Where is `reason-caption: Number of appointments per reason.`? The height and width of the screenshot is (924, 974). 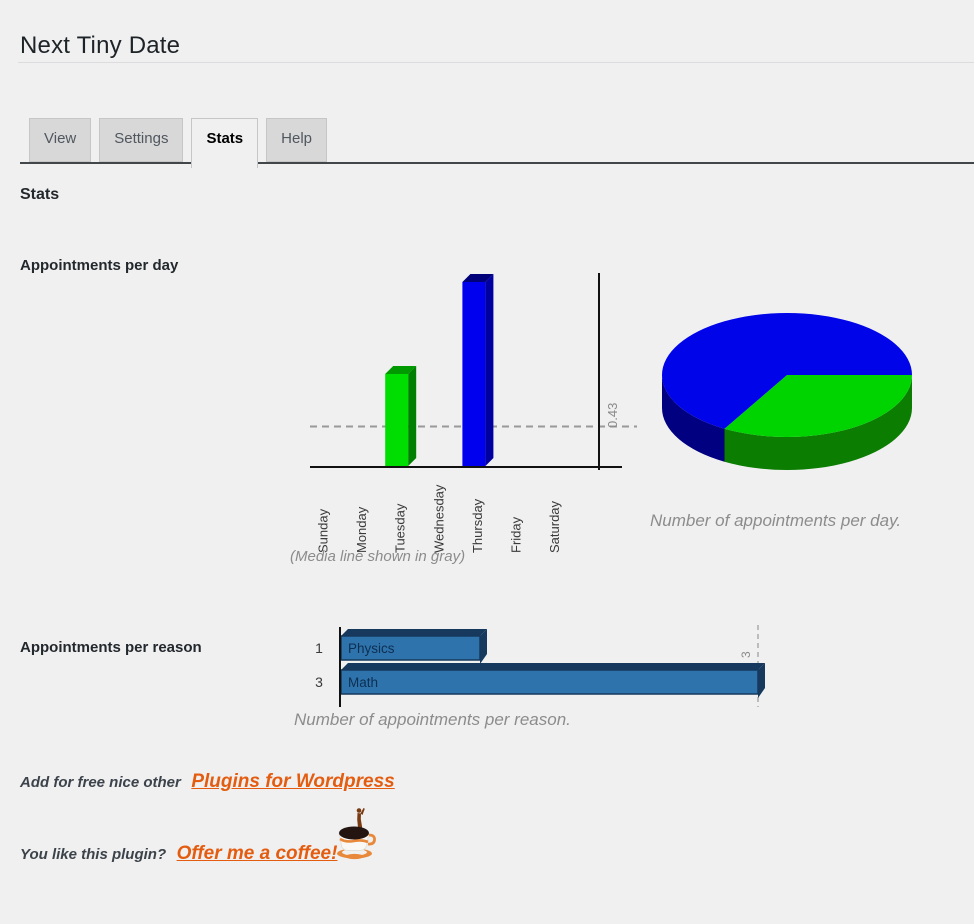 reason-caption: Number of appointments per reason. is located at coordinates (432, 719).